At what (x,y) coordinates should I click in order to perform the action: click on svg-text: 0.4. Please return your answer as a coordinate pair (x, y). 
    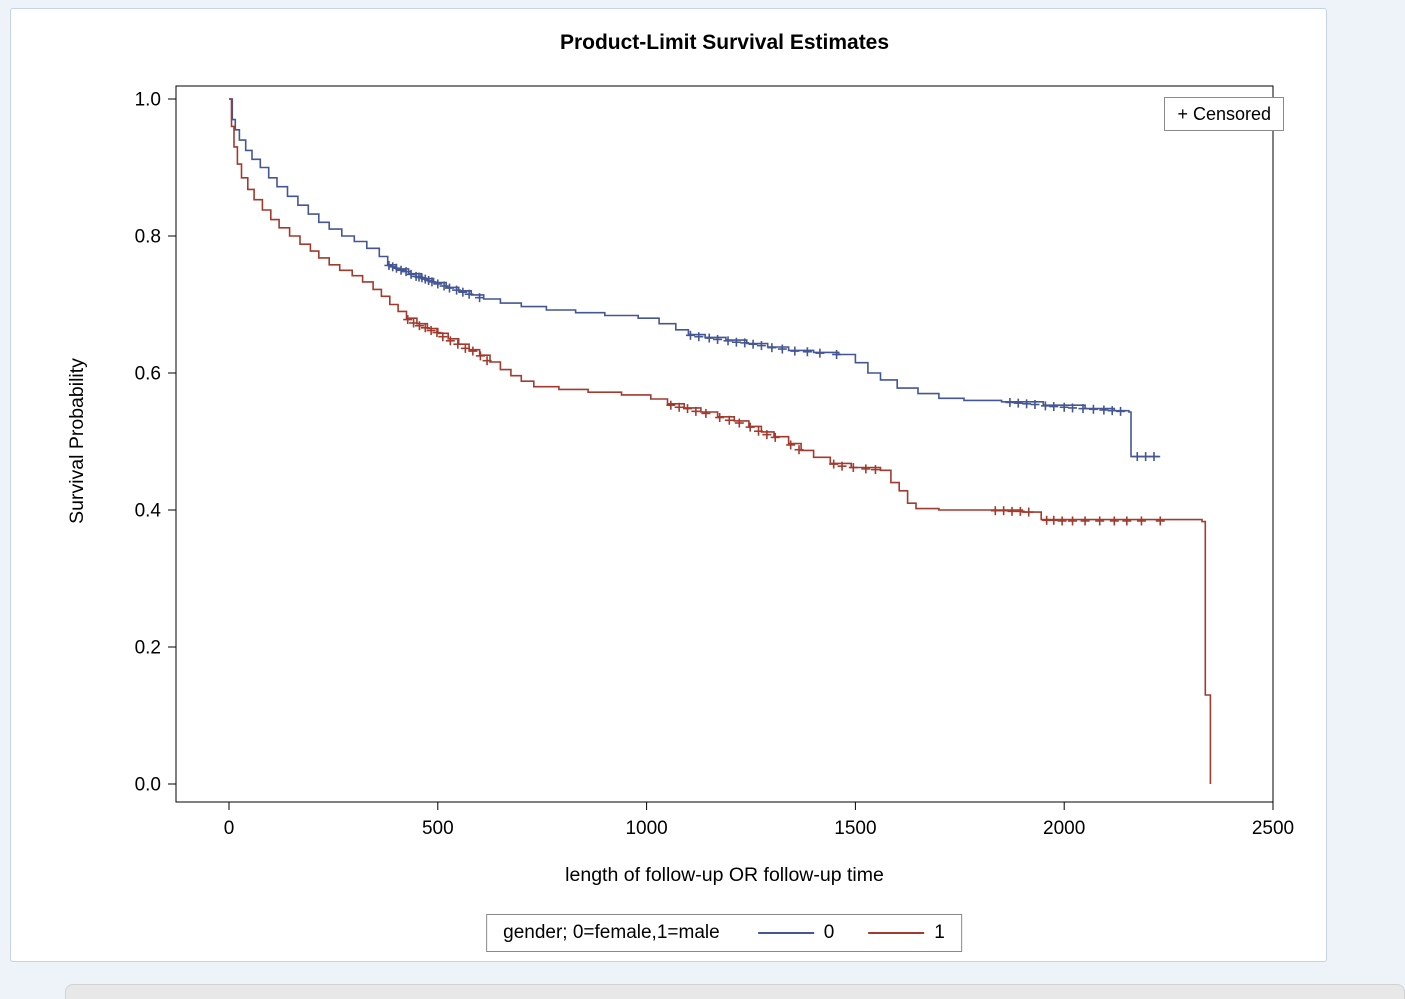
    Looking at the image, I should click on (148, 511).